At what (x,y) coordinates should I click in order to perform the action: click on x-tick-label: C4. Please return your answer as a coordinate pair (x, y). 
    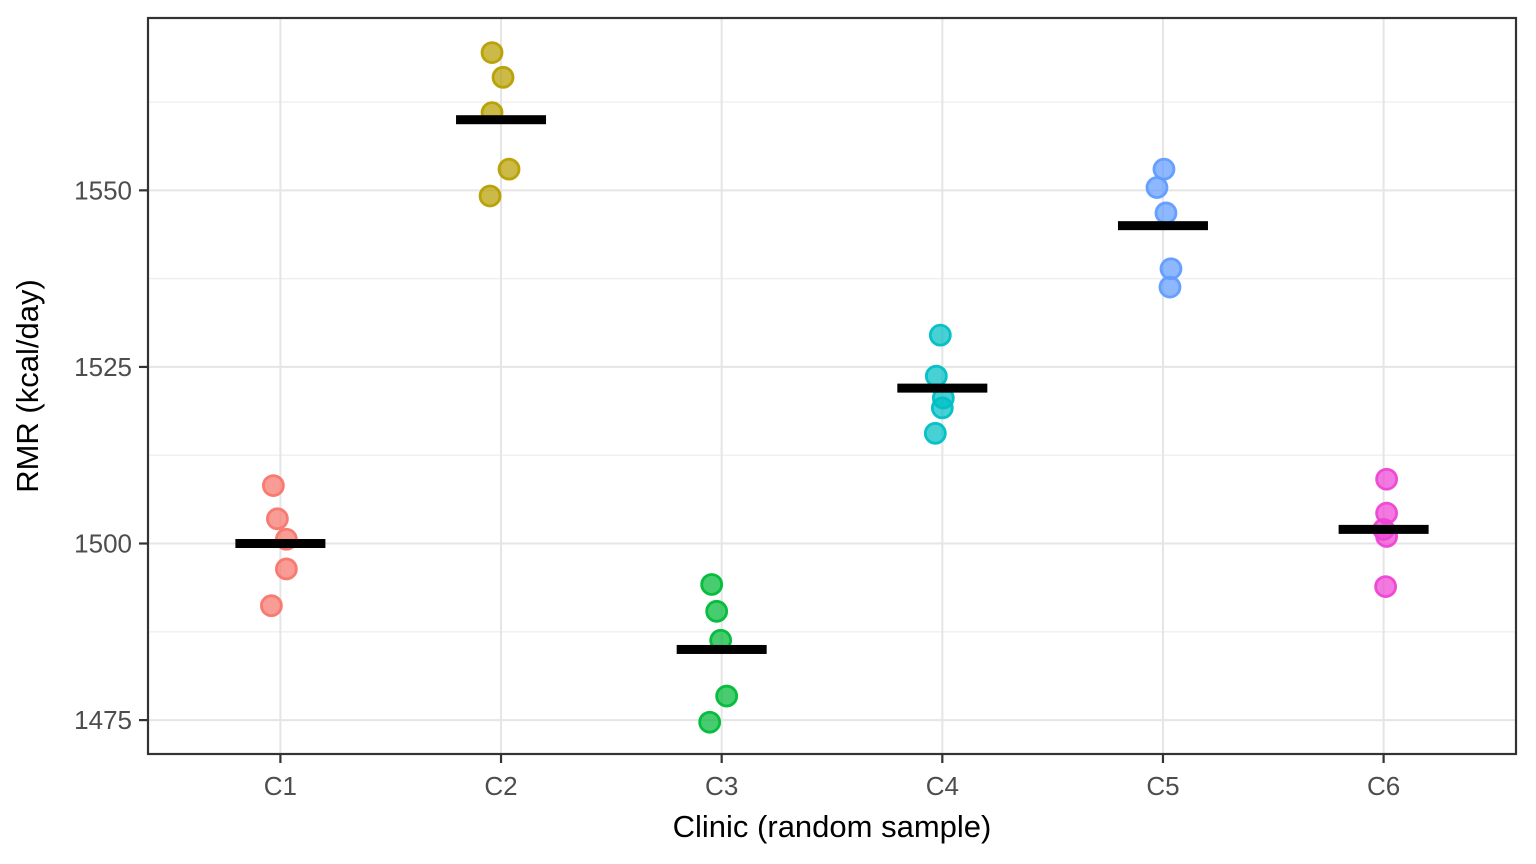
    Looking at the image, I should click on (942, 786).